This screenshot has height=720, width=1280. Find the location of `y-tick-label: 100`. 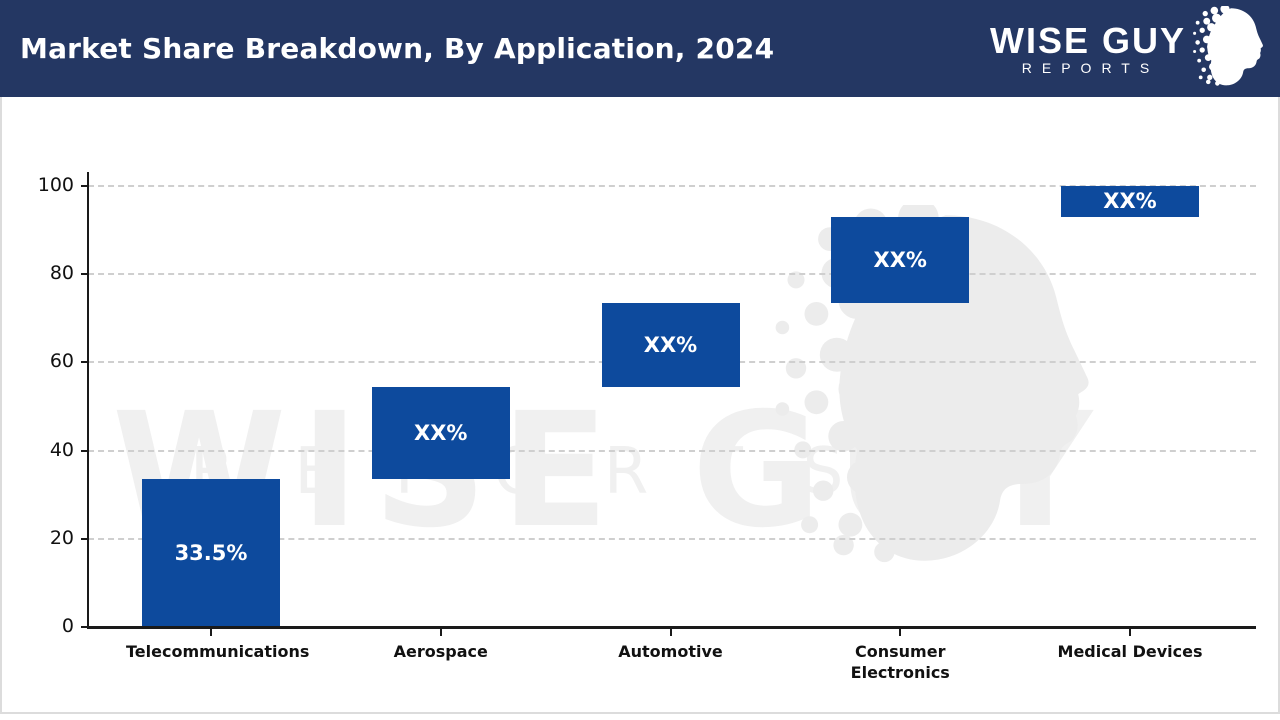

y-tick-label: 100 is located at coordinates (55, 185).